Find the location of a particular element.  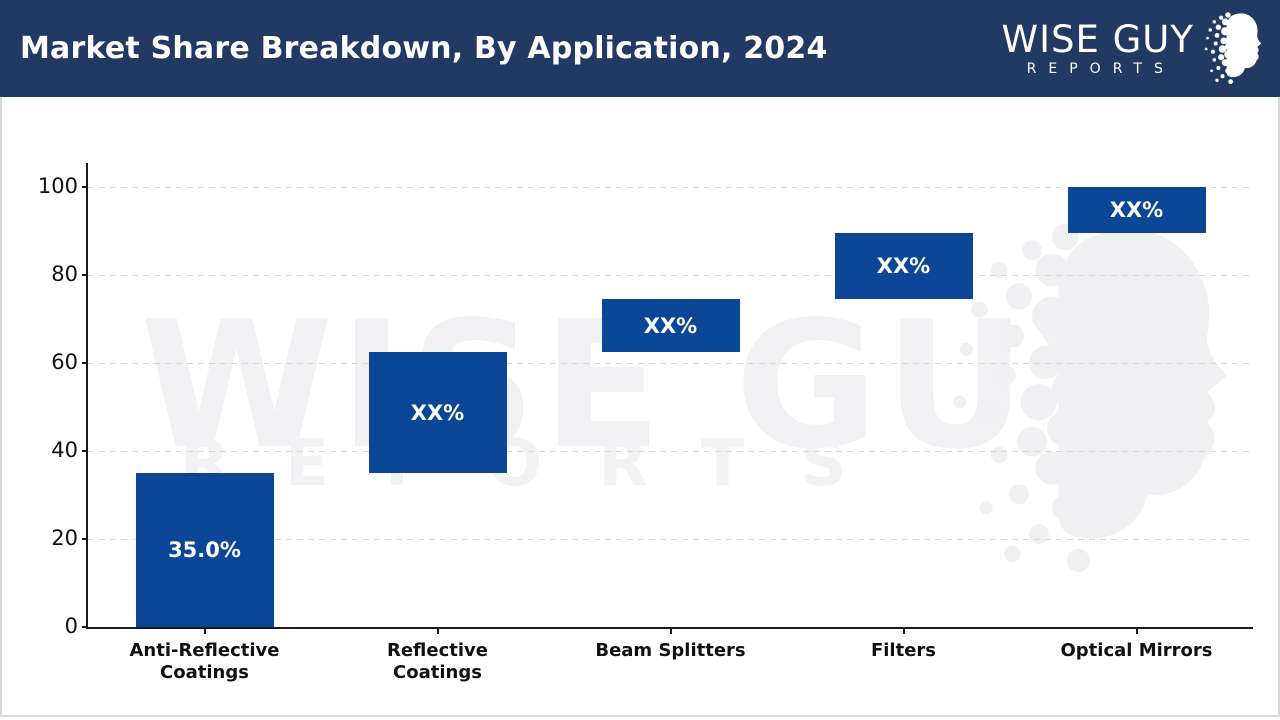

logo-wordmark: WISE GUY is located at coordinates (1097, 39).